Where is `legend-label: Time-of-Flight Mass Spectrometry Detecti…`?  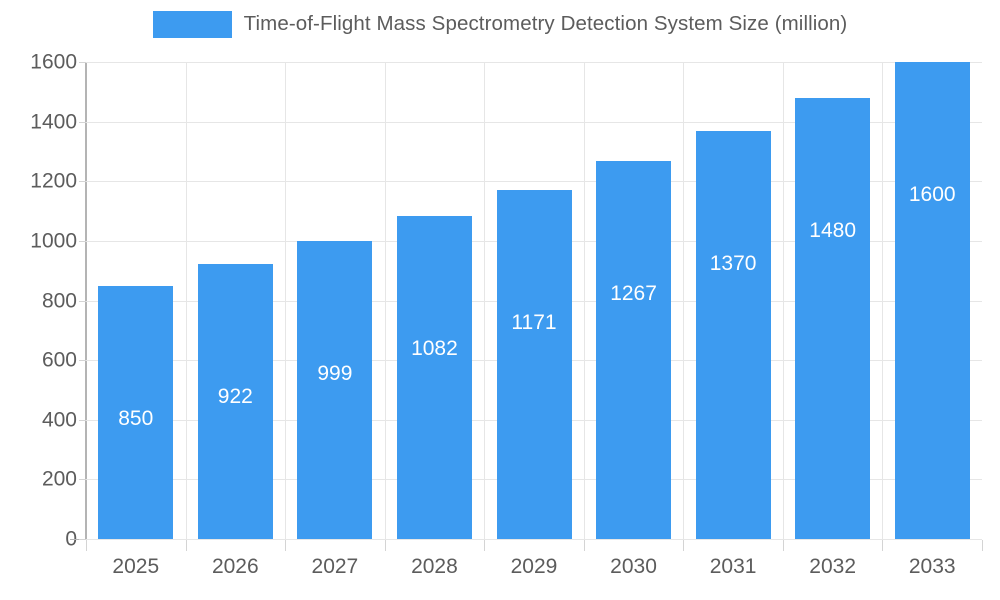 legend-label: Time-of-Flight Mass Spectrometry Detecti… is located at coordinates (545, 23).